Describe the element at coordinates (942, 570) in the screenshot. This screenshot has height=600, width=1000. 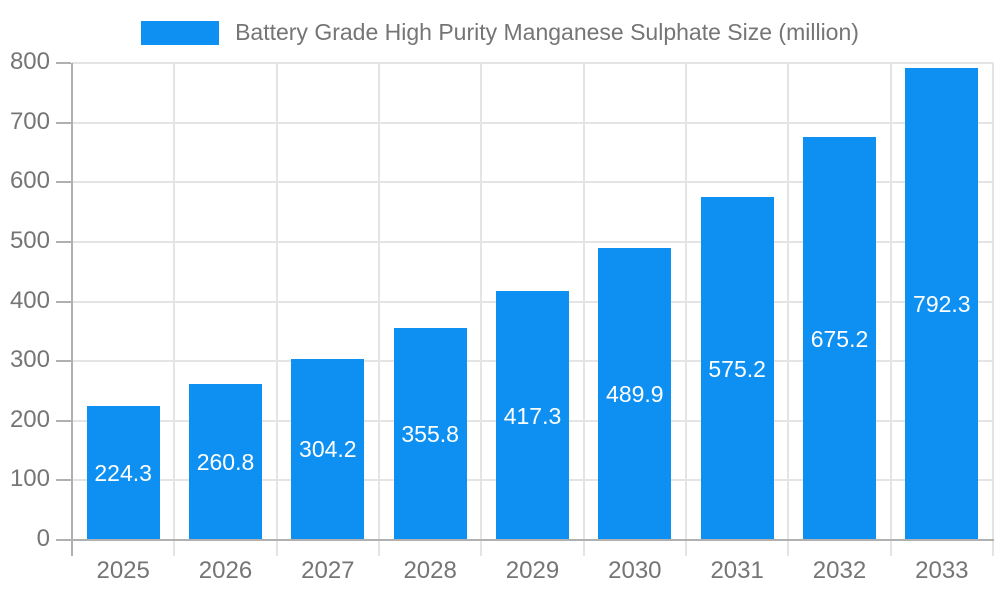
I see `x-axis-label: 2033` at that location.